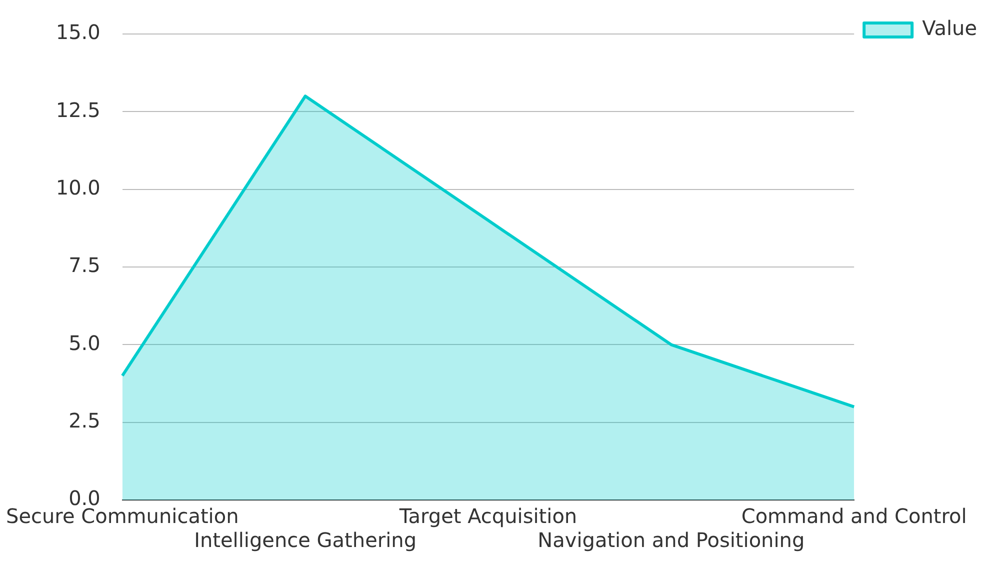 This screenshot has width=997, height=564. I want to click on x-tick-label: Command and Control, so click(854, 516).